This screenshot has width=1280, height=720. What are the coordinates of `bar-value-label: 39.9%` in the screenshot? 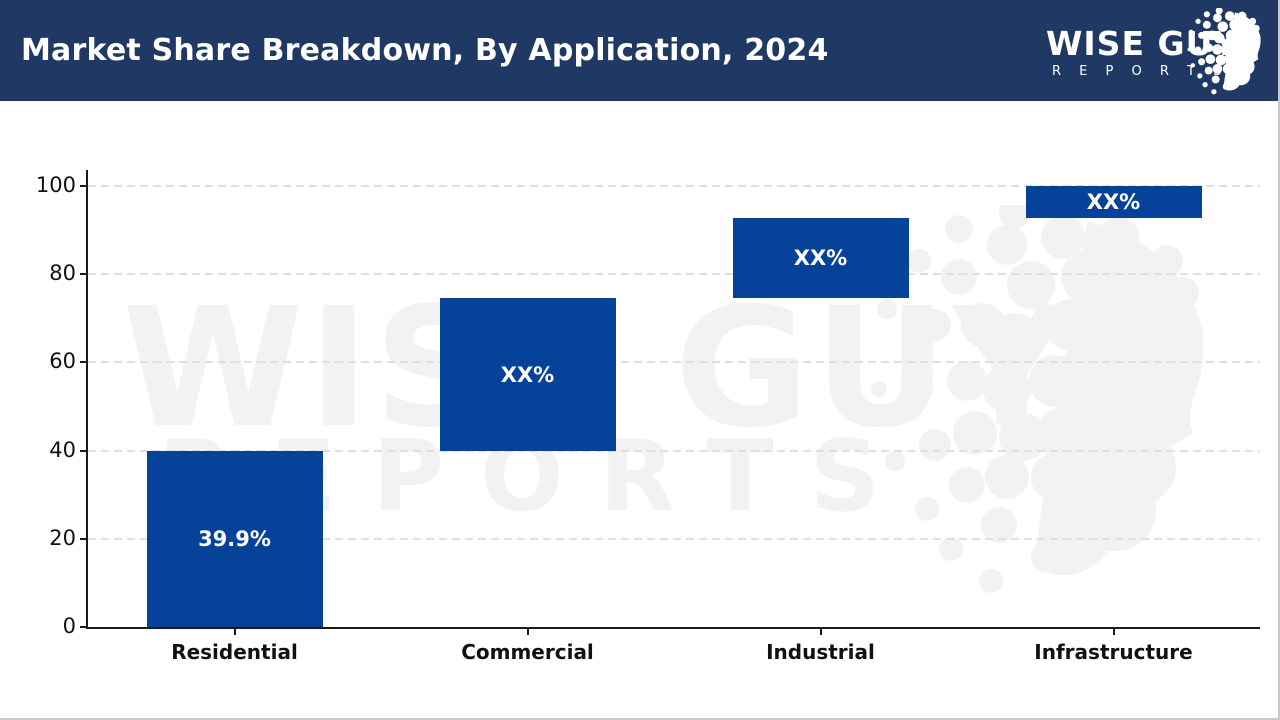 It's located at (234, 538).